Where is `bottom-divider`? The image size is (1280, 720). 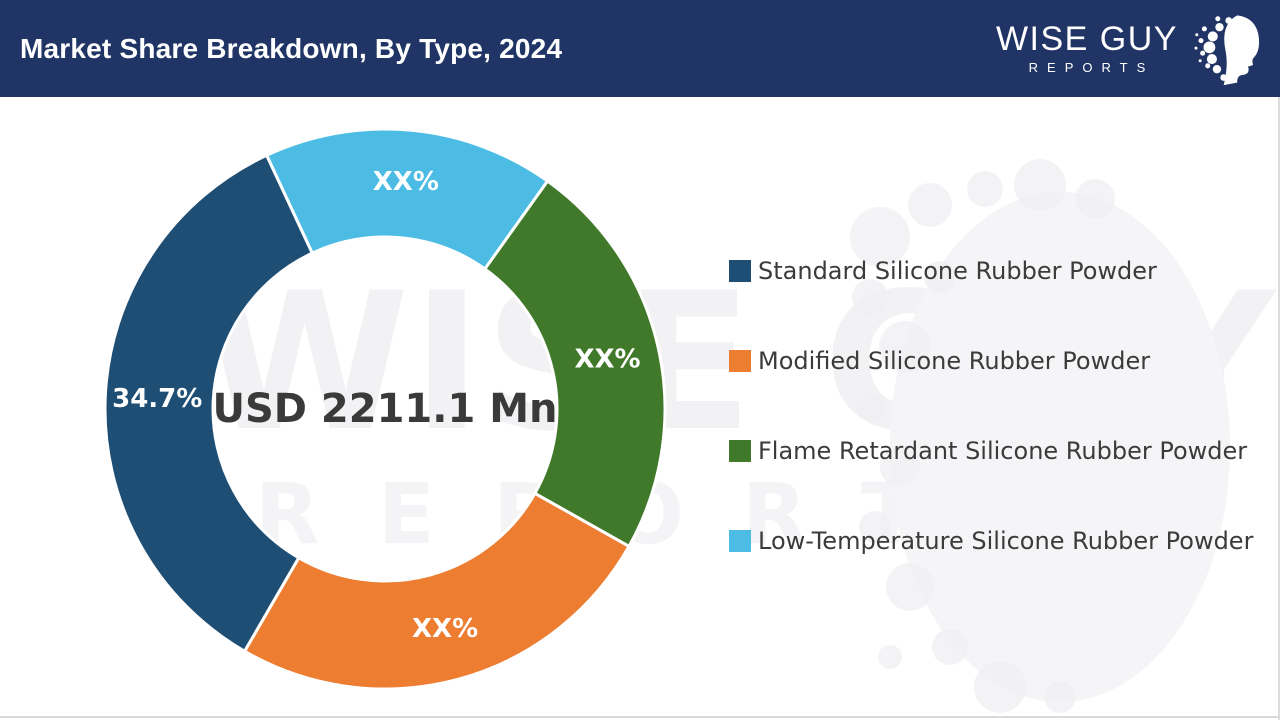 bottom-divider is located at coordinates (640, 717).